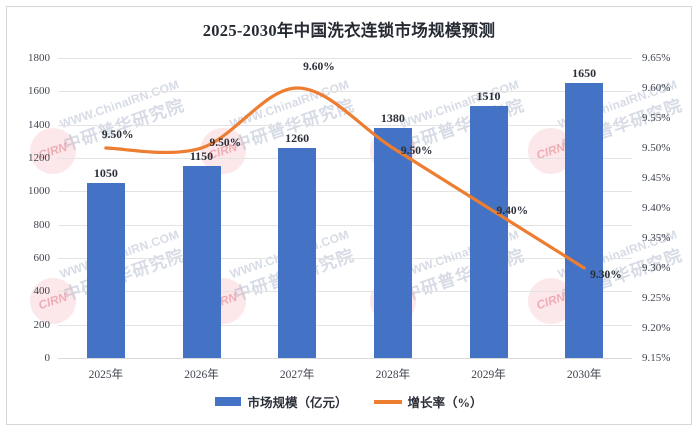 The height and width of the screenshot is (433, 698). Describe the element at coordinates (319, 67) in the screenshot. I see `line-value-label: 9.60%` at that location.